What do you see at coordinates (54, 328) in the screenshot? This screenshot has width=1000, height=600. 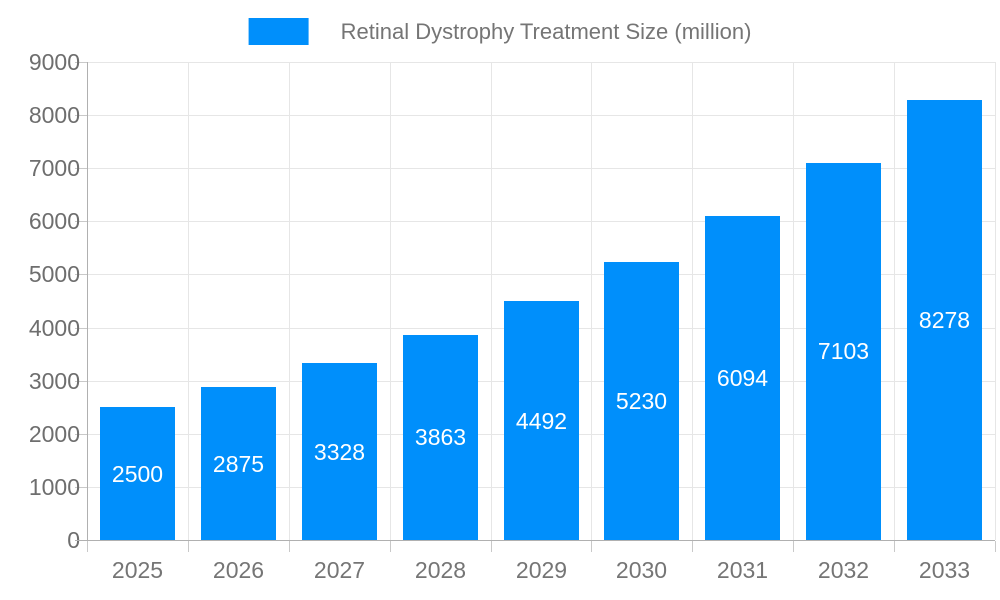 I see `y-tick-label: 4000` at bounding box center [54, 328].